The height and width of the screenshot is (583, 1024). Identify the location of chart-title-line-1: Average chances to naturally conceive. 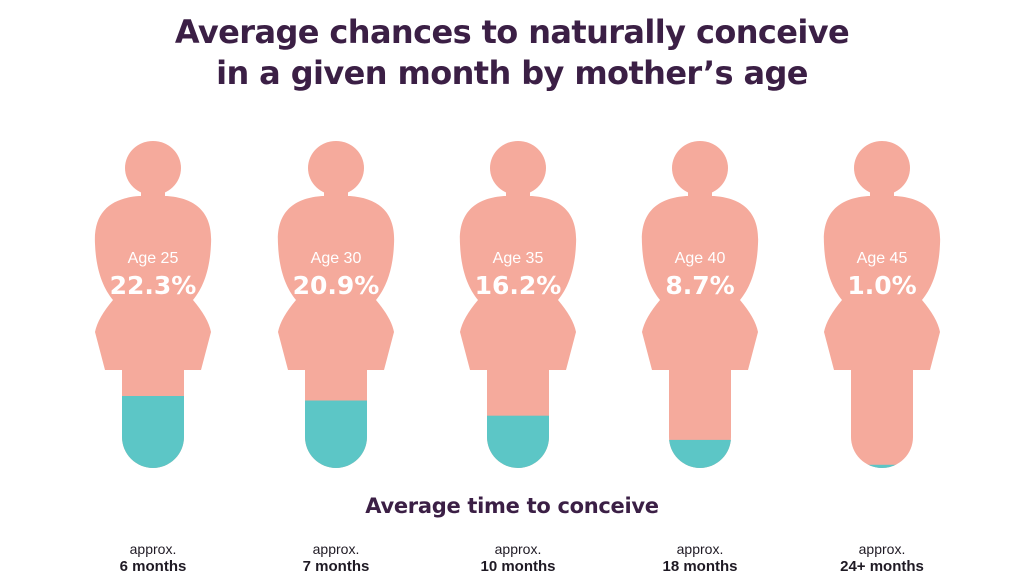
(512, 32).